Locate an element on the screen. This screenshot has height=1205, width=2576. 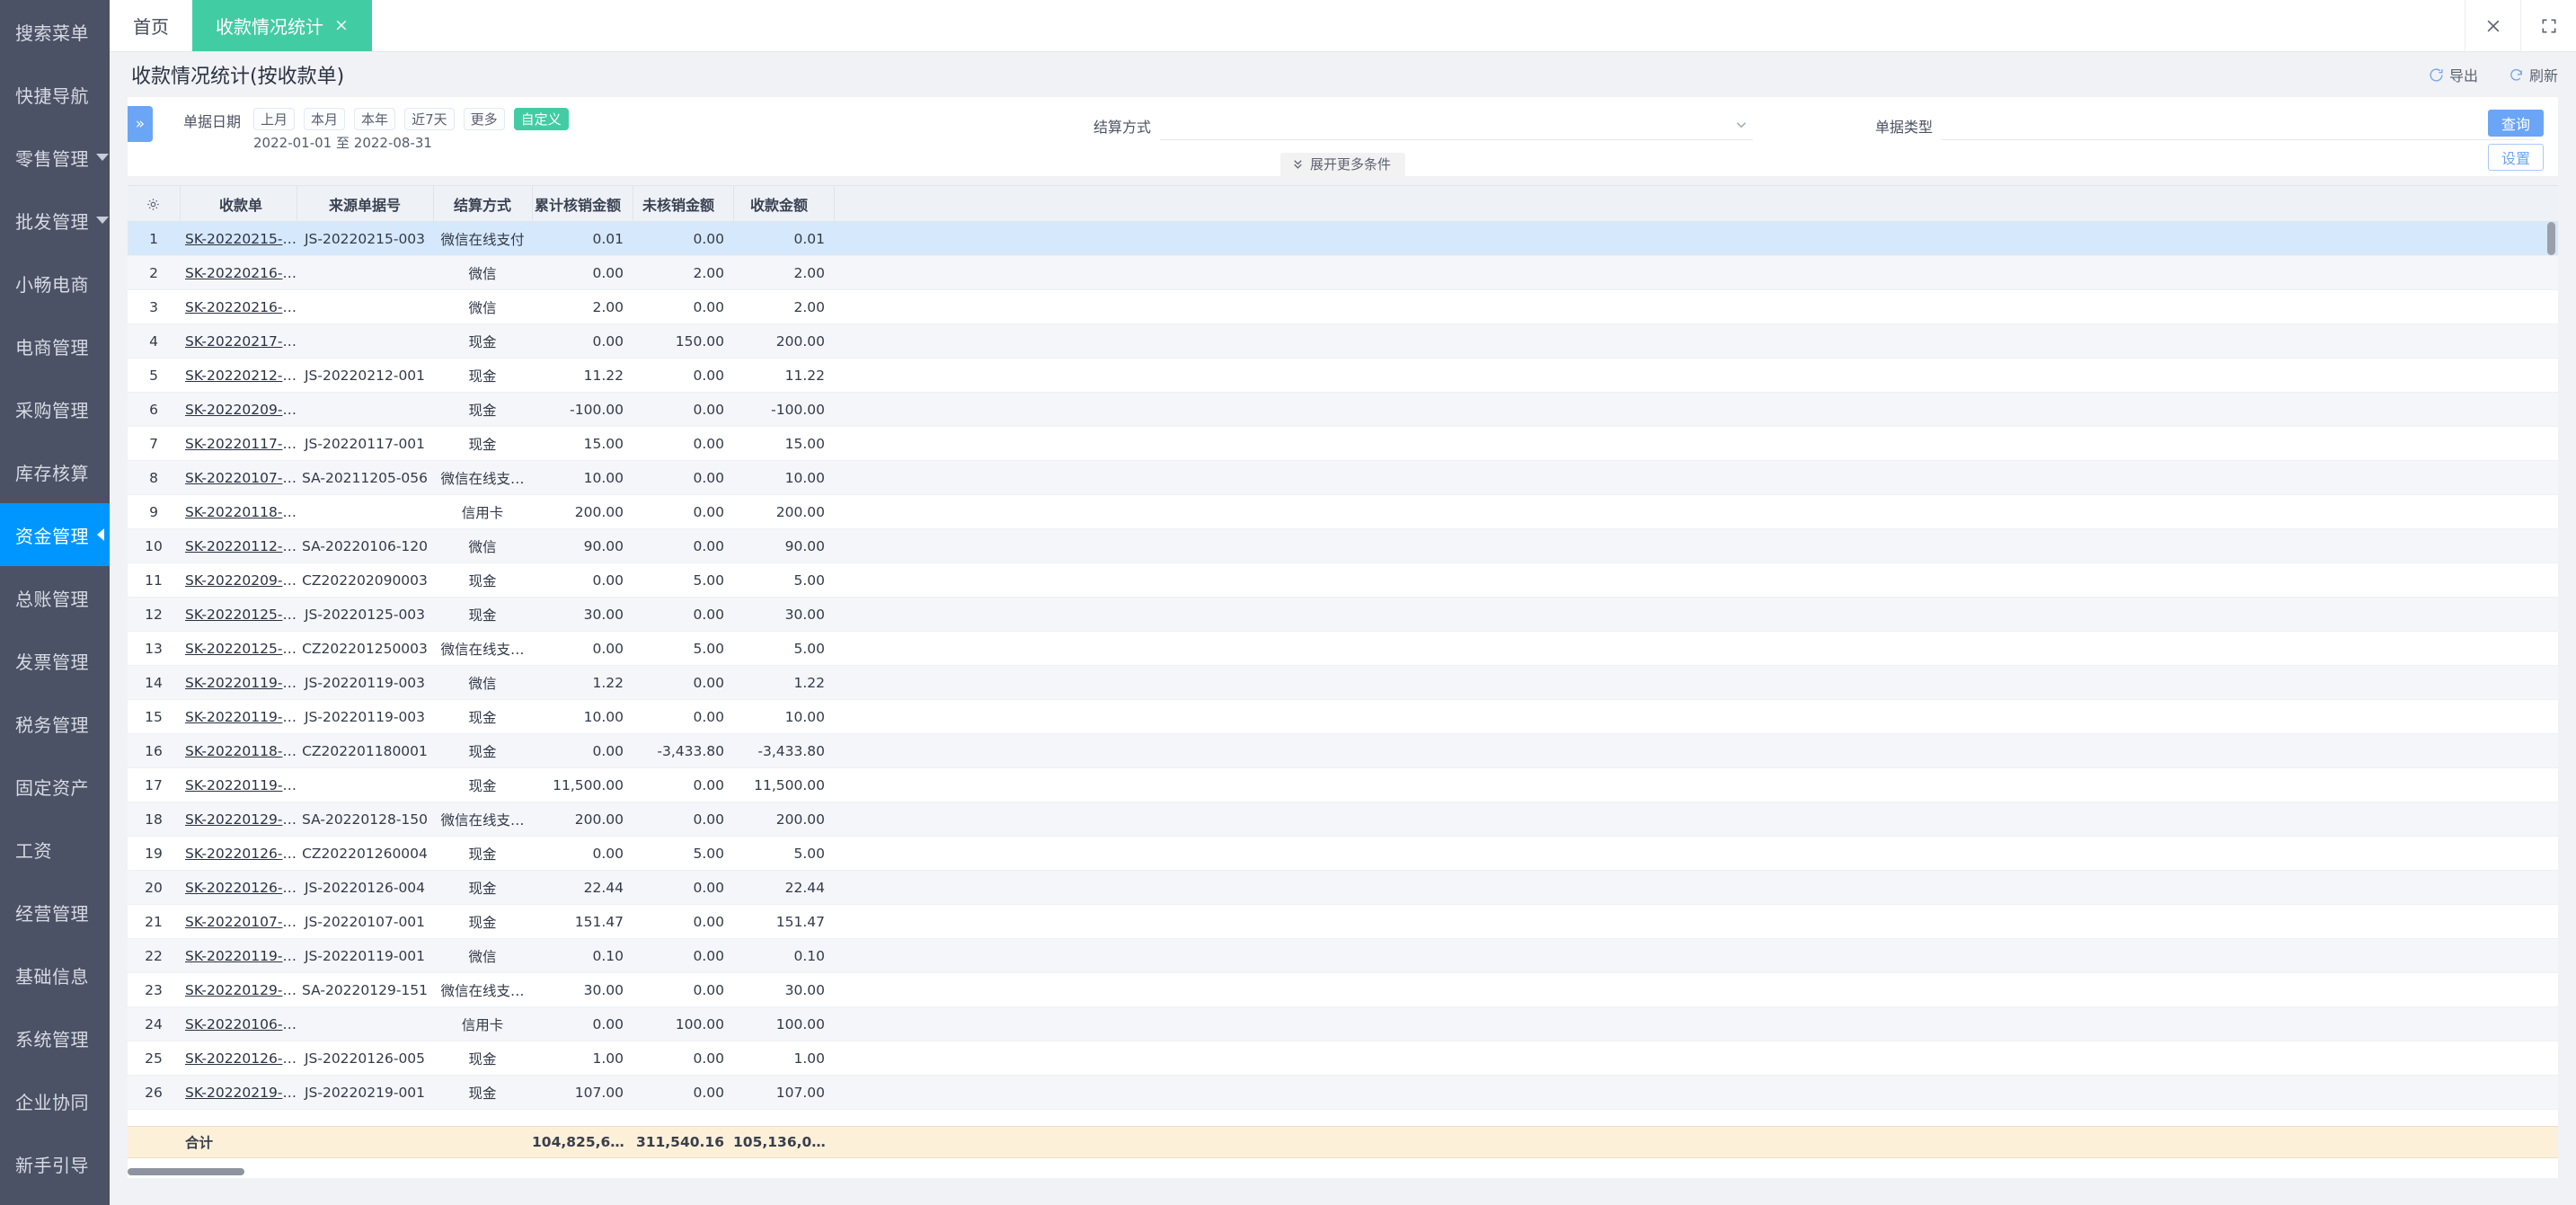
sidebar-item-15: 基础信息 is located at coordinates (55, 975).